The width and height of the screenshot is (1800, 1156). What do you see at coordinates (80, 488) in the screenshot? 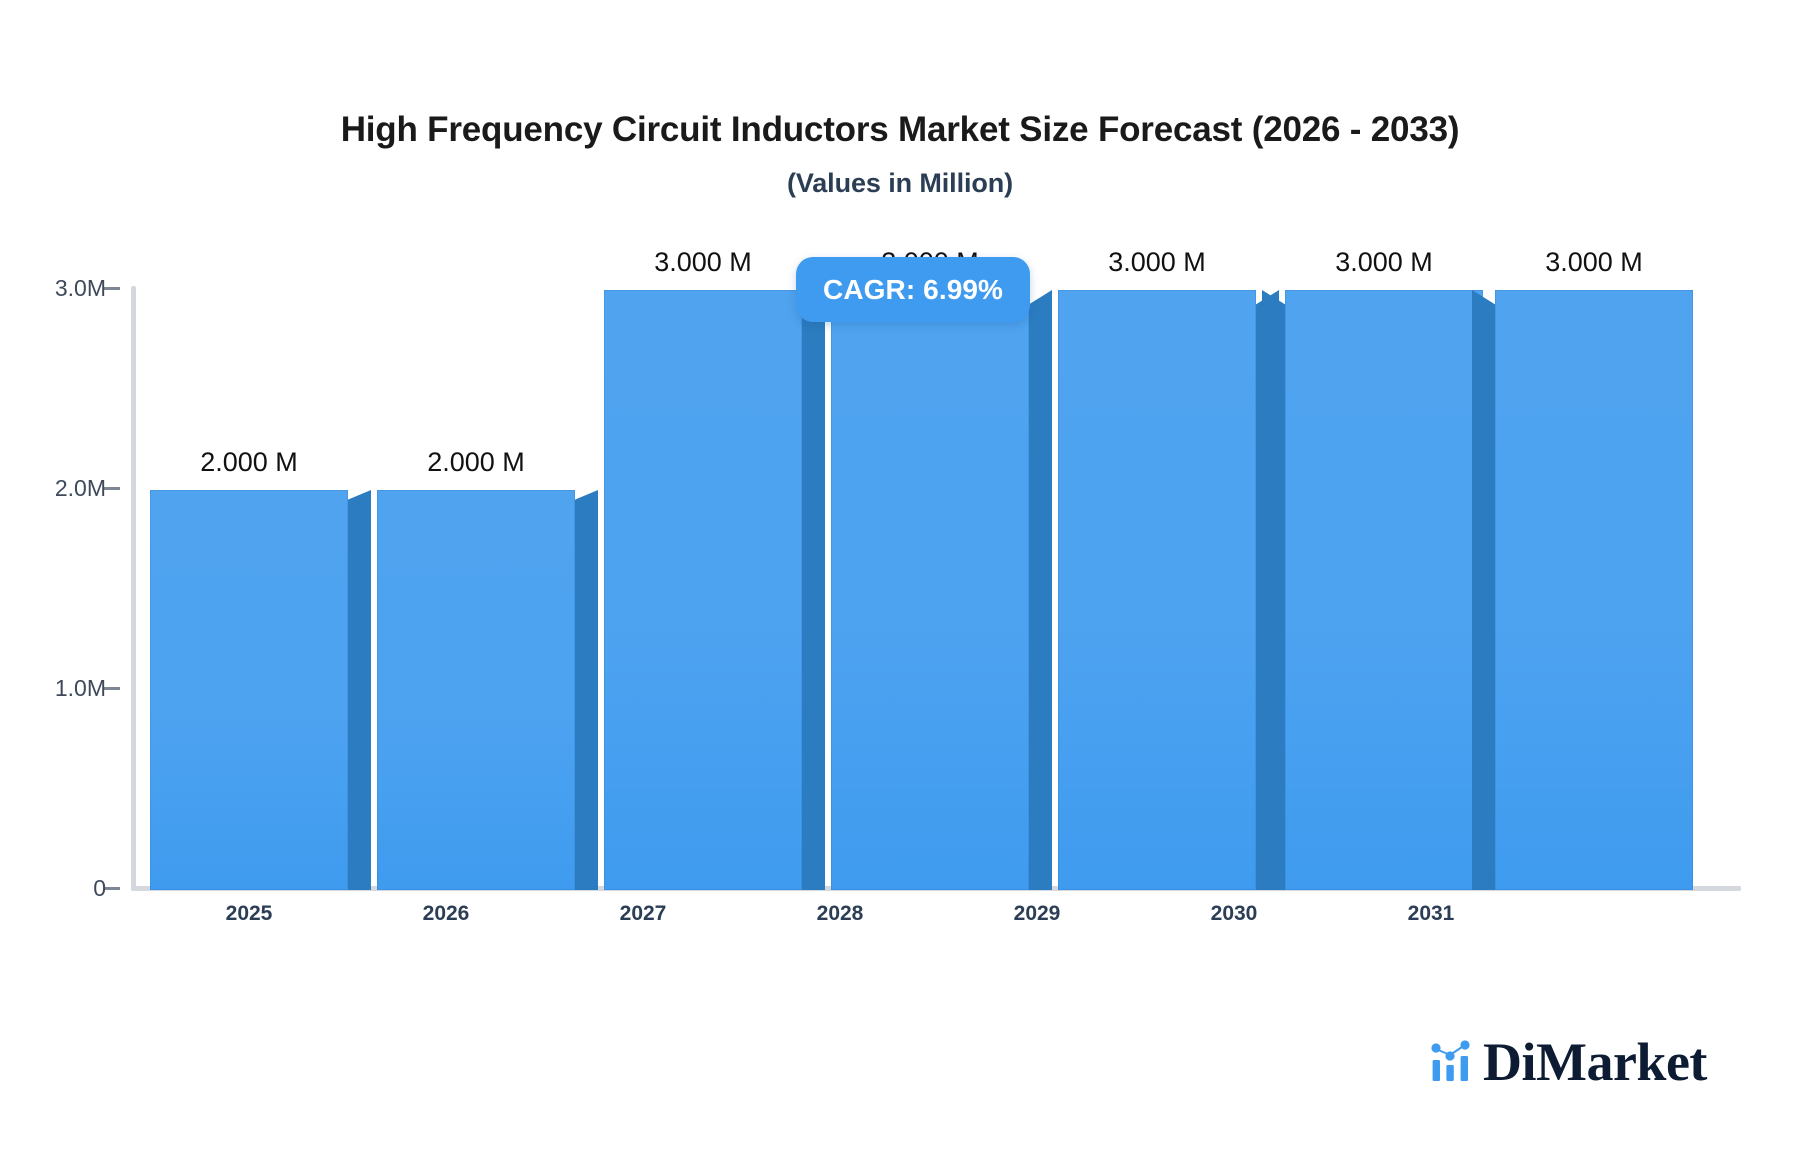
I see `y-tick-label-2: 2.0M` at bounding box center [80, 488].